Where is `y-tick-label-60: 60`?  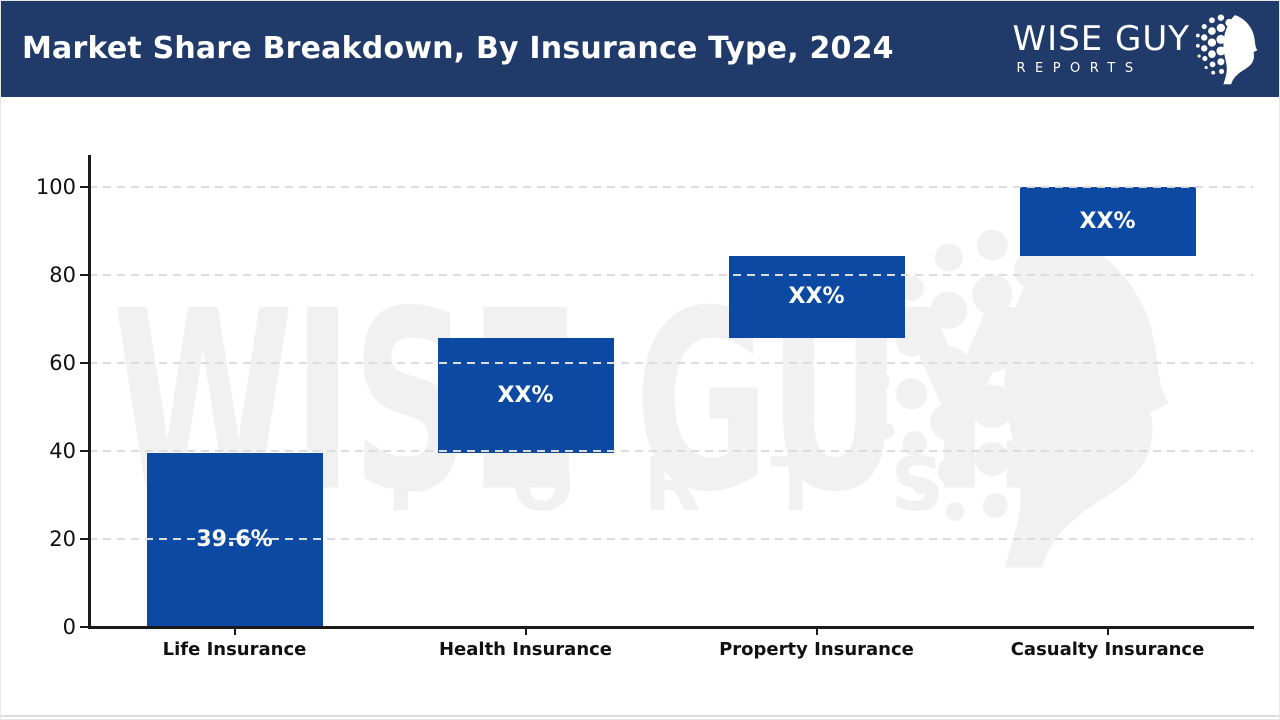 y-tick-label-60: 60 is located at coordinates (62, 363).